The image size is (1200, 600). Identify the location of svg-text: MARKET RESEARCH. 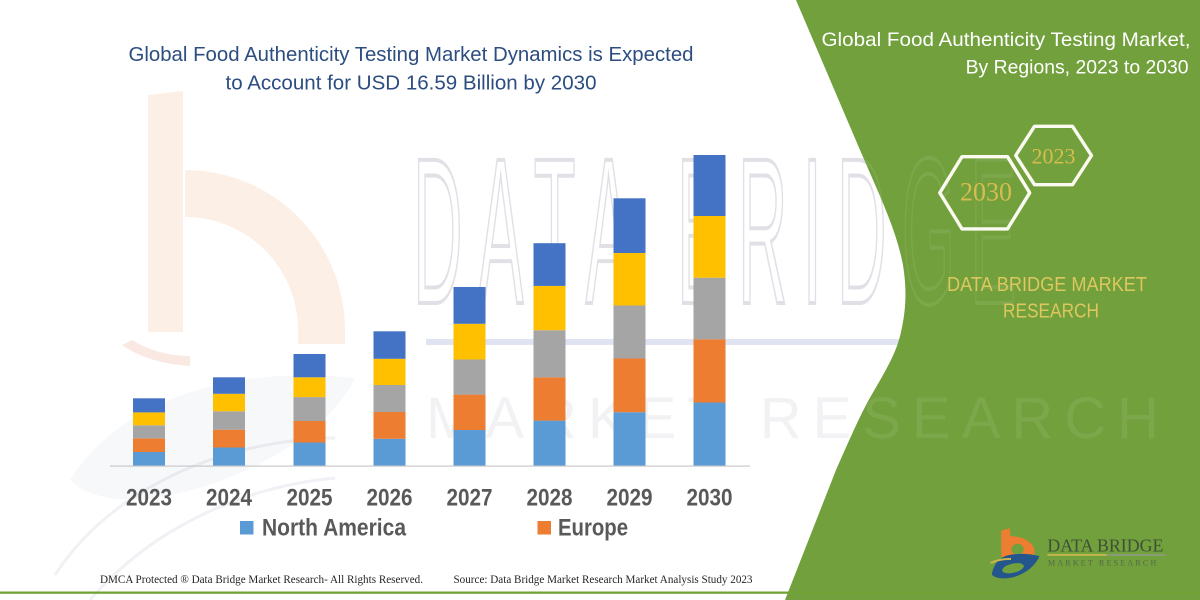
(1103, 563).